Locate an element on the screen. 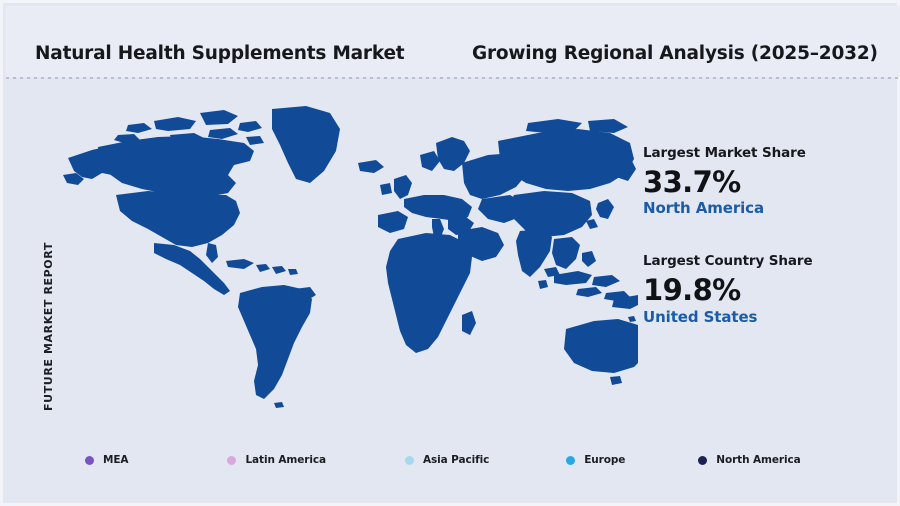  stat-value: 19.8% is located at coordinates (692, 290).